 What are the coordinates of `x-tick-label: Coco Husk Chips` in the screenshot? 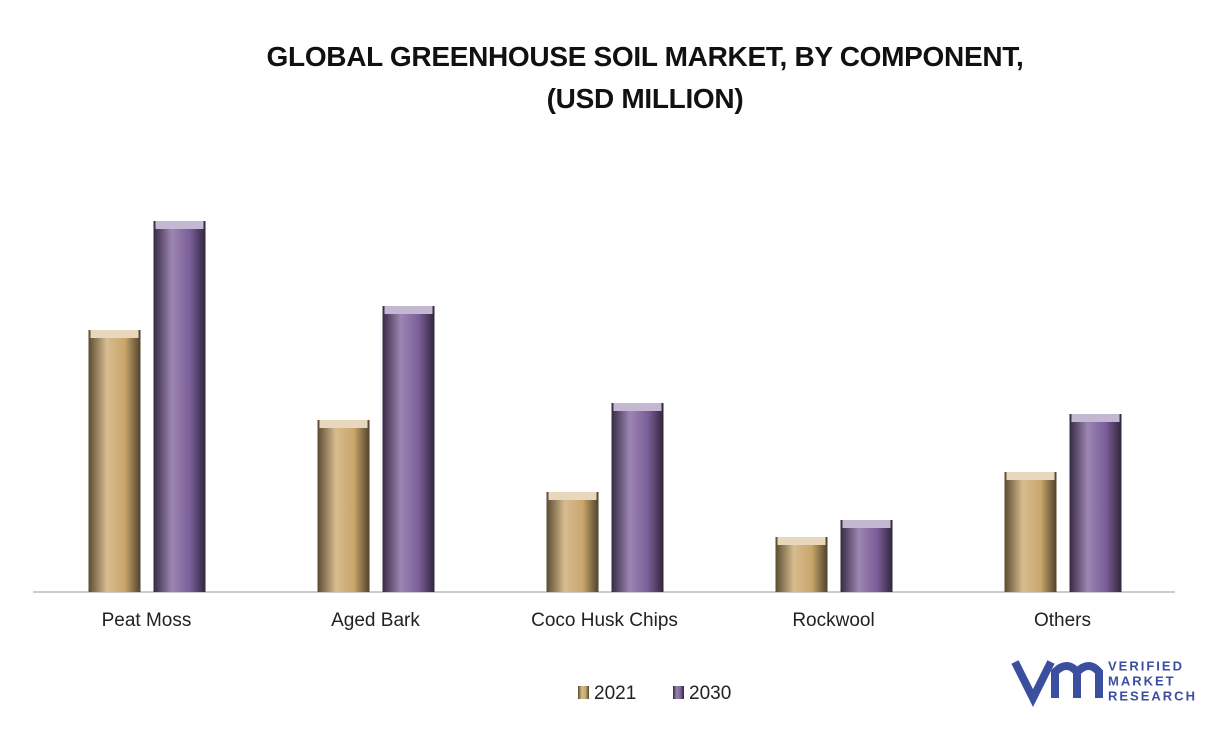 It's located at (604, 620).